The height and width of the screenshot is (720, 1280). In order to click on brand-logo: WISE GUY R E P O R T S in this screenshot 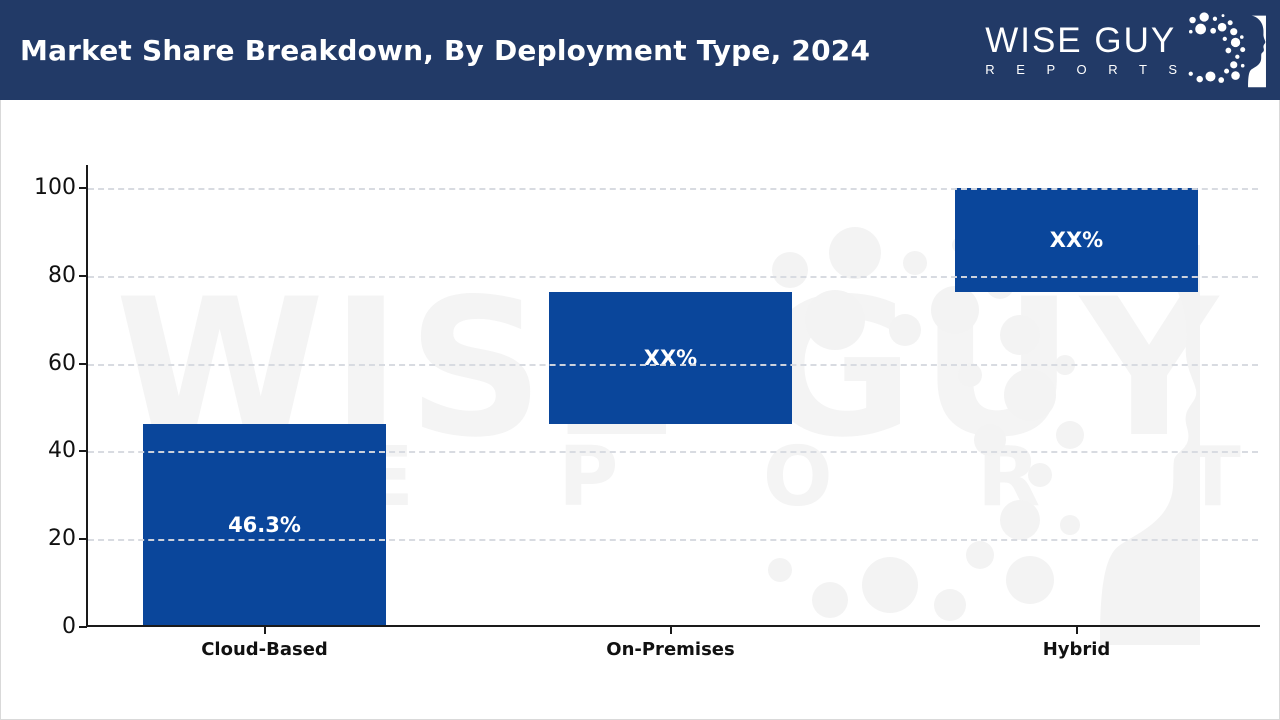, I will do `click(1132, 50)`.